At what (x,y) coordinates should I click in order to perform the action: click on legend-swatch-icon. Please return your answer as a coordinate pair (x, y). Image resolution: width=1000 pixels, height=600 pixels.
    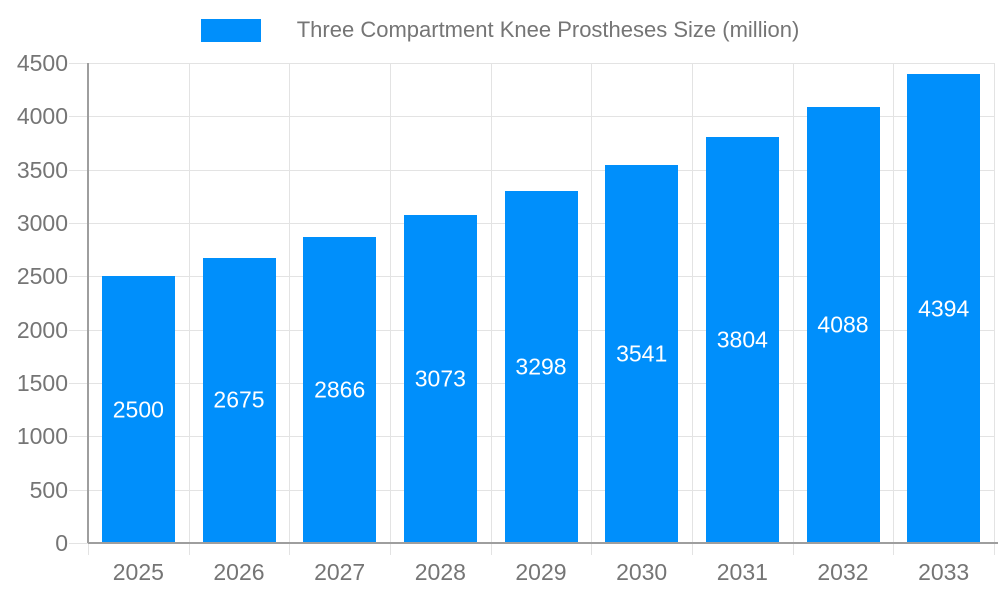
    Looking at the image, I should click on (230, 30).